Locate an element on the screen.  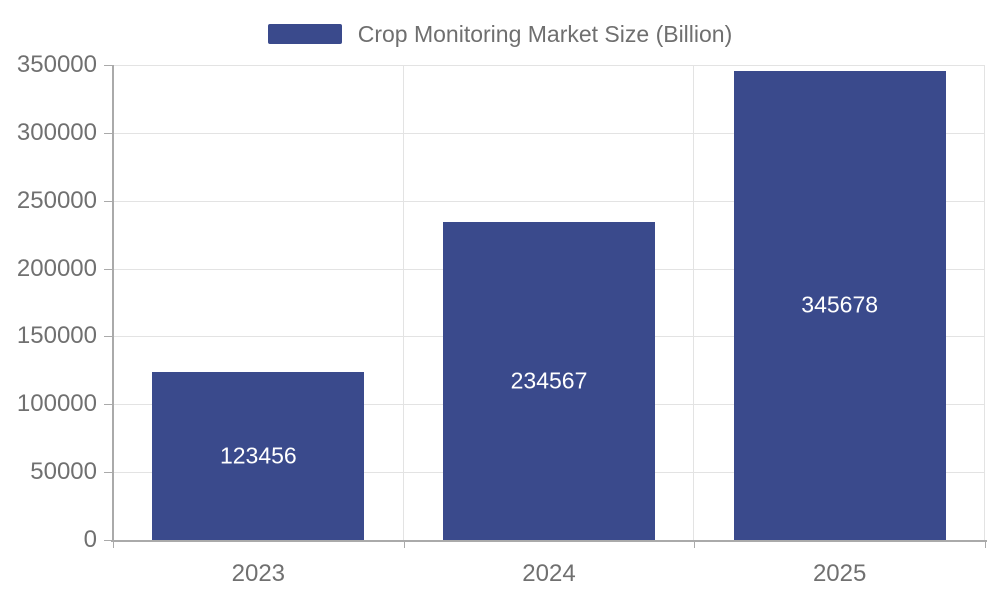
bar-value-label: 123456 is located at coordinates (258, 455).